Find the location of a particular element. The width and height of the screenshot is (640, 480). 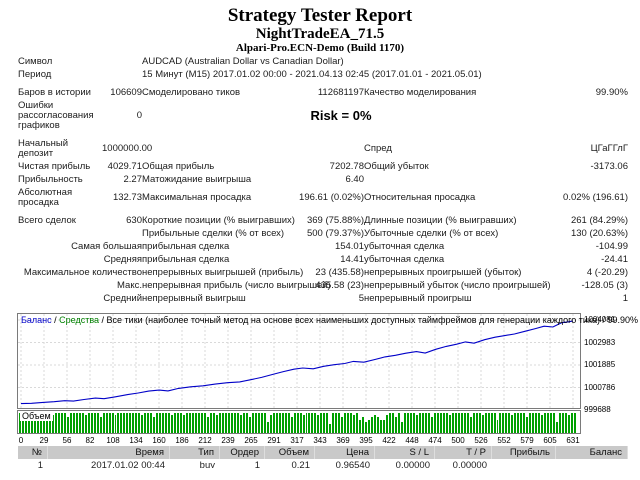

deals-column-header: Тип is located at coordinates (195, 452).